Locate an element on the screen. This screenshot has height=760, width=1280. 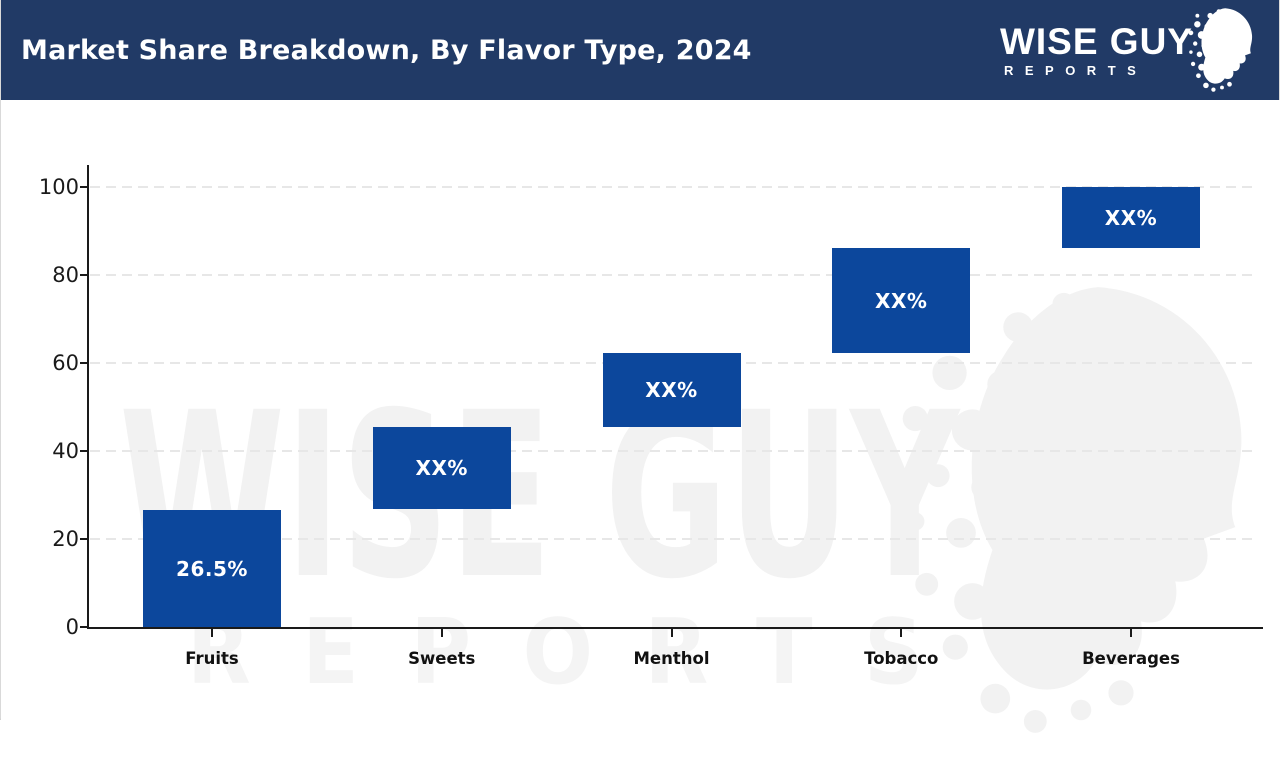
bar-sweets: XX% is located at coordinates (441, 468).